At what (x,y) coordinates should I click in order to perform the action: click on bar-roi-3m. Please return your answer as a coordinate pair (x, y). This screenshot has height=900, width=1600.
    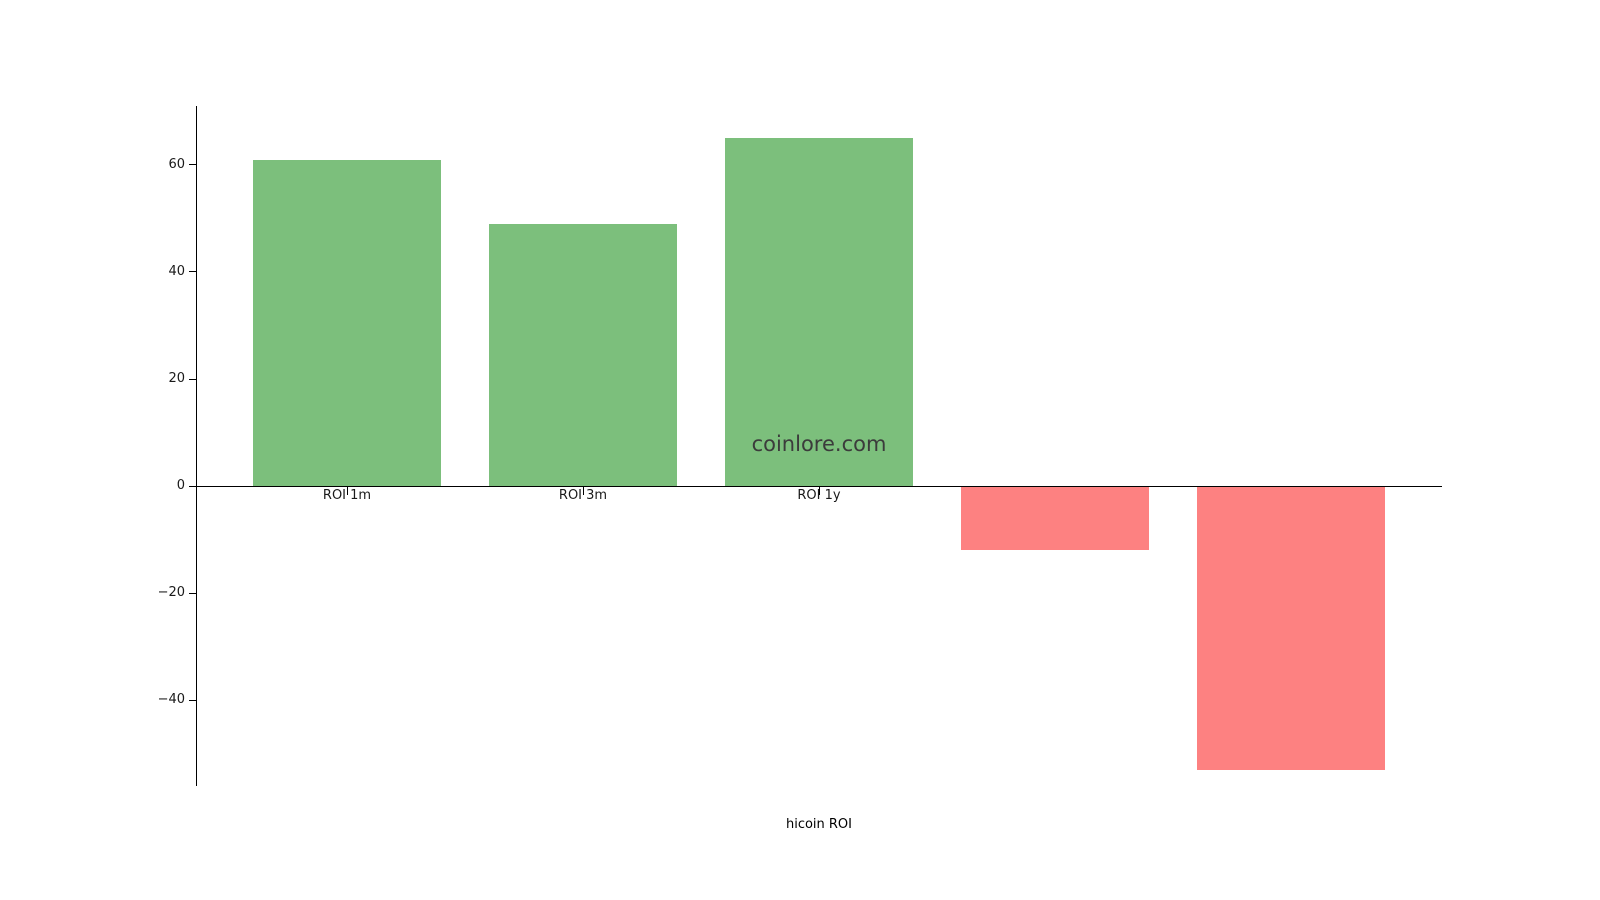
    Looking at the image, I should click on (583, 355).